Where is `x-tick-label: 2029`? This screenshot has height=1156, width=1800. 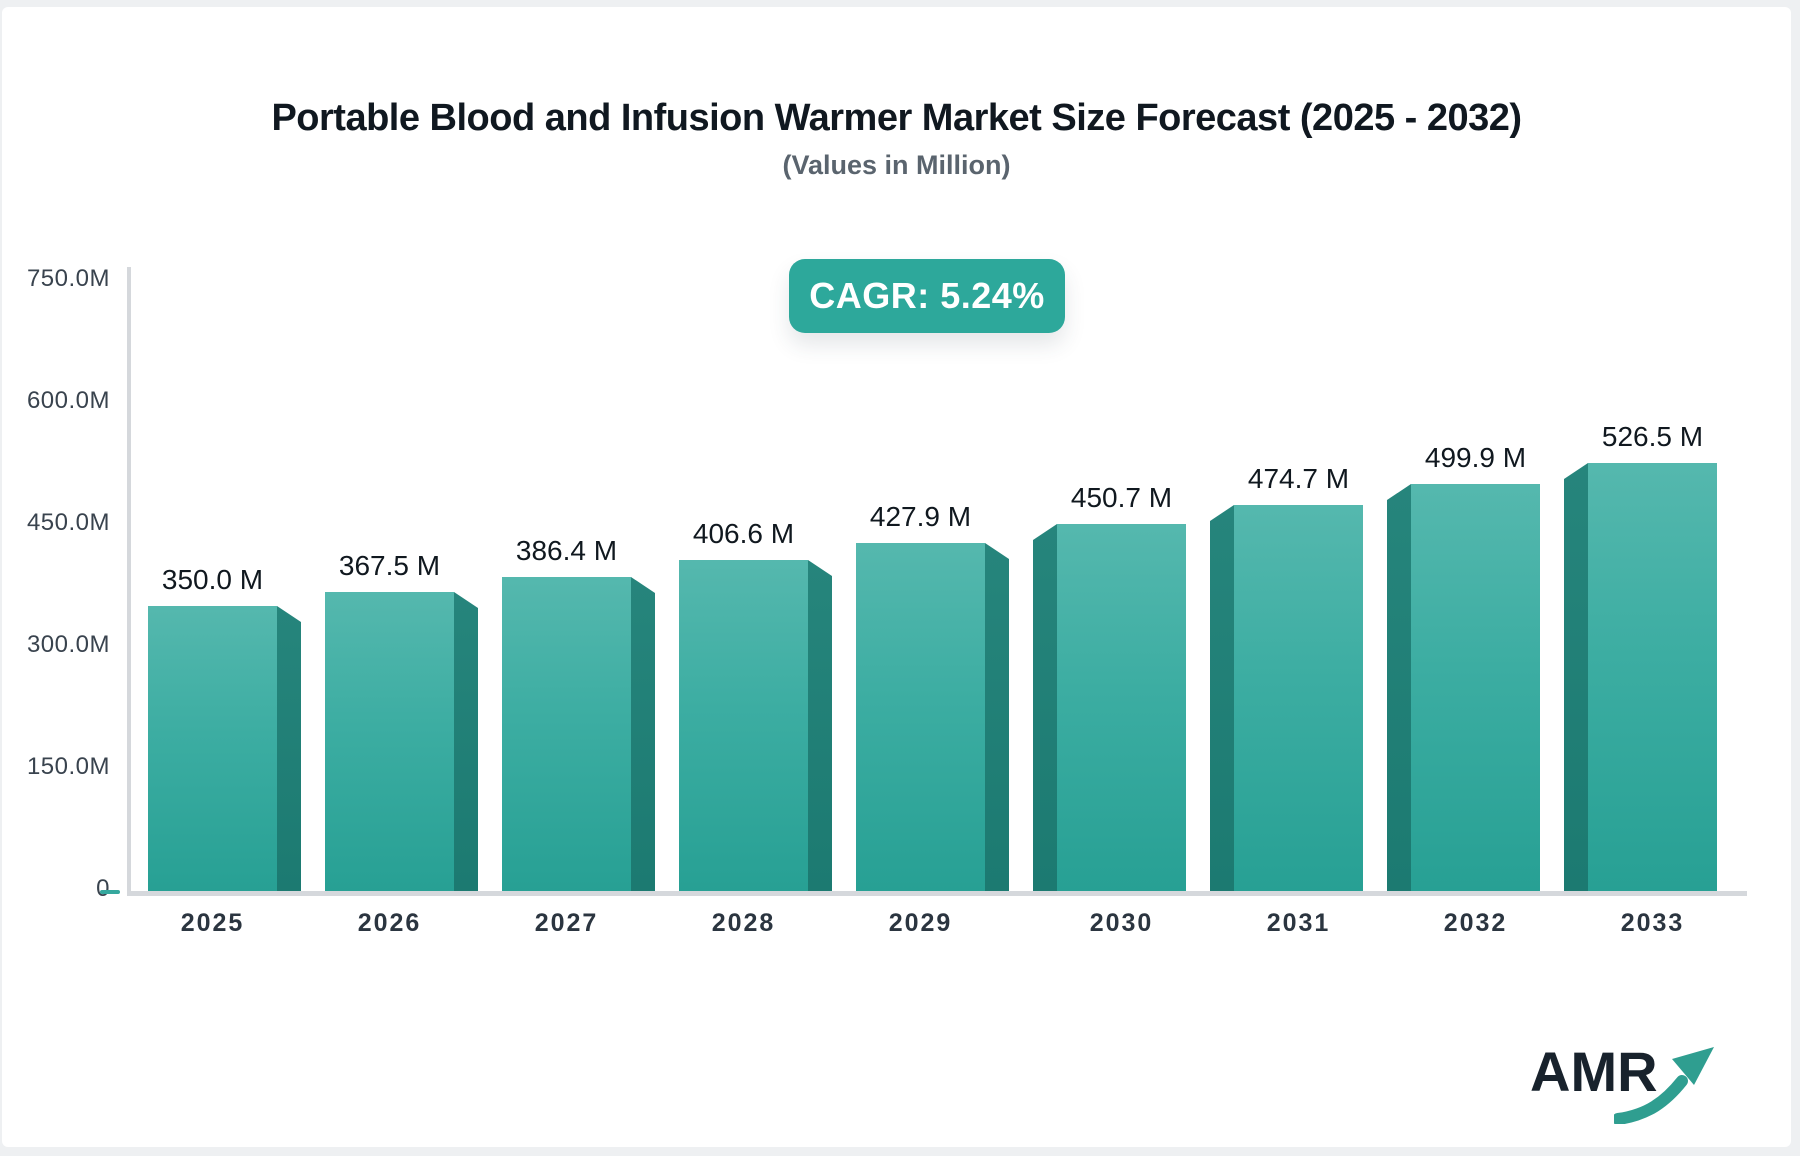 x-tick-label: 2029 is located at coordinates (920, 923).